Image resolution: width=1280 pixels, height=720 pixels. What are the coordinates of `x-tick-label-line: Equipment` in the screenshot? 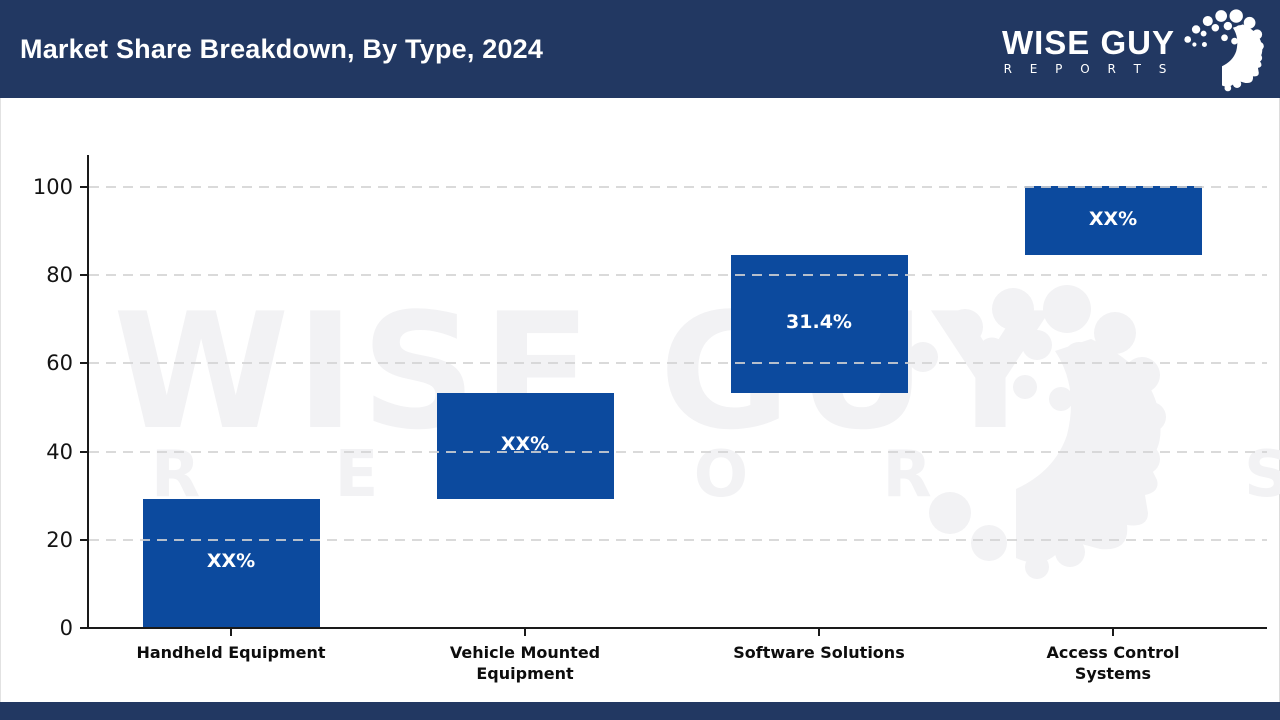 It's located at (525, 673).